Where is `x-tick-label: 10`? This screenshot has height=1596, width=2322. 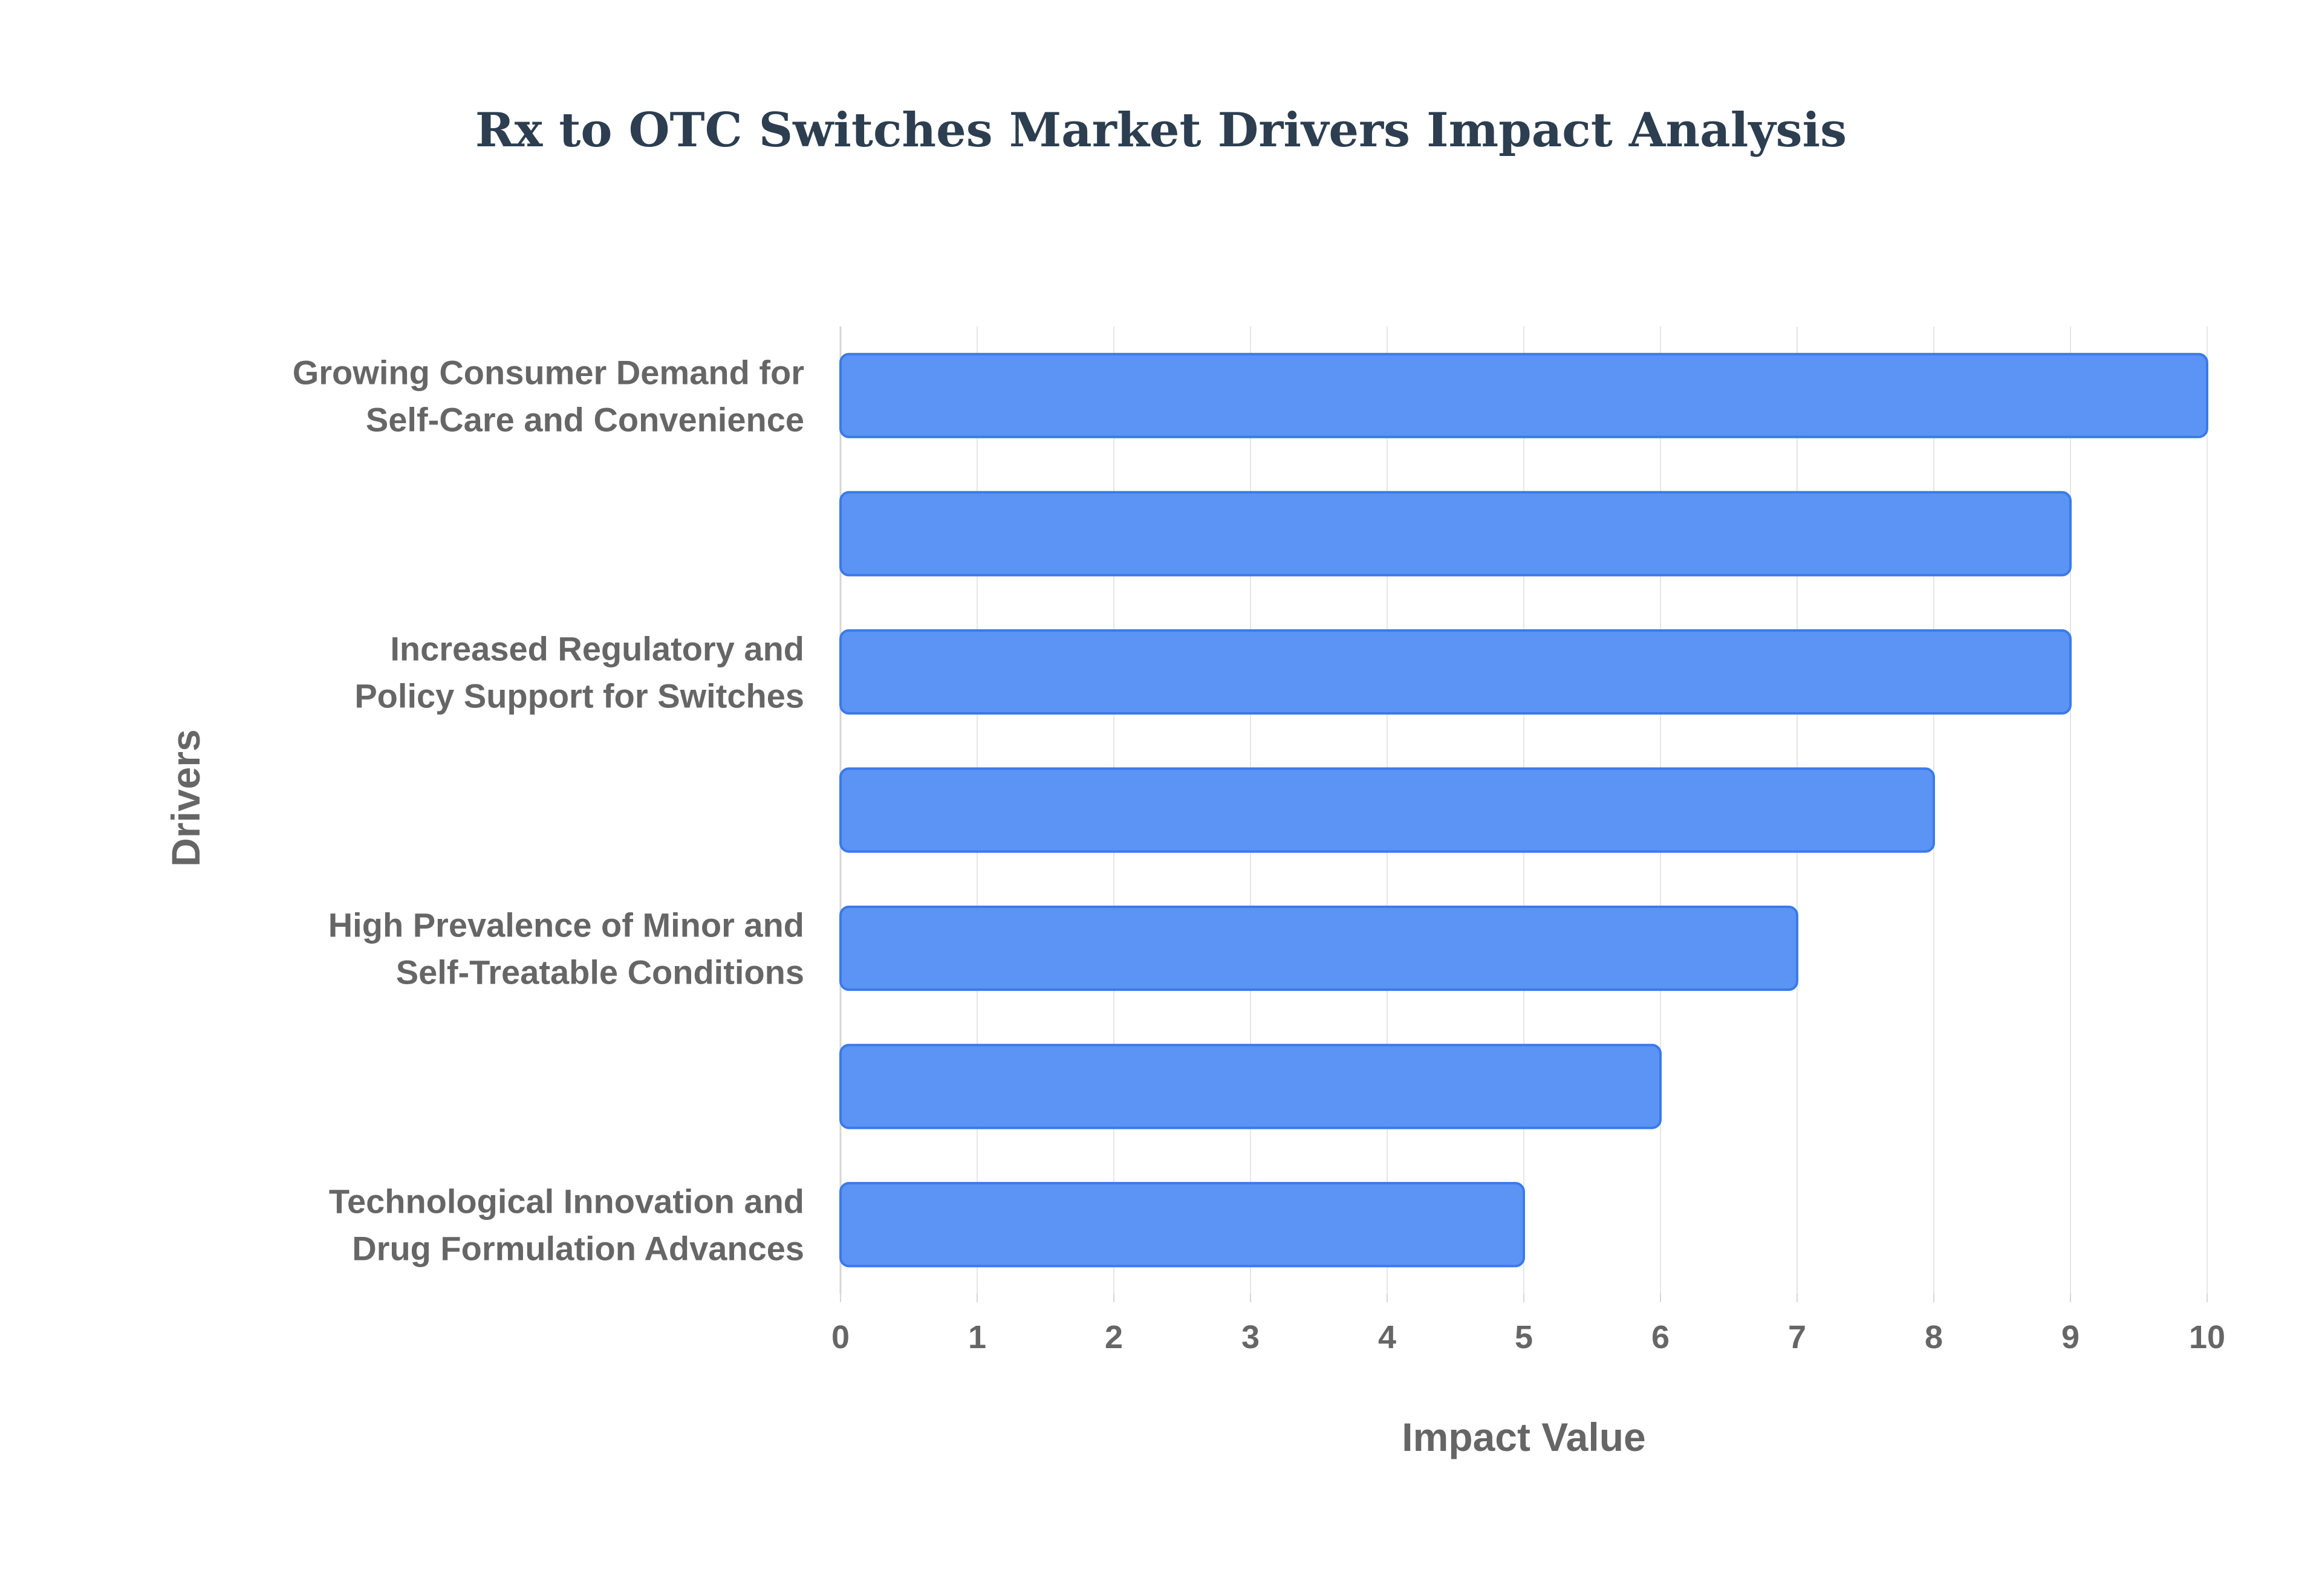
x-tick-label: 10 is located at coordinates (2207, 1337).